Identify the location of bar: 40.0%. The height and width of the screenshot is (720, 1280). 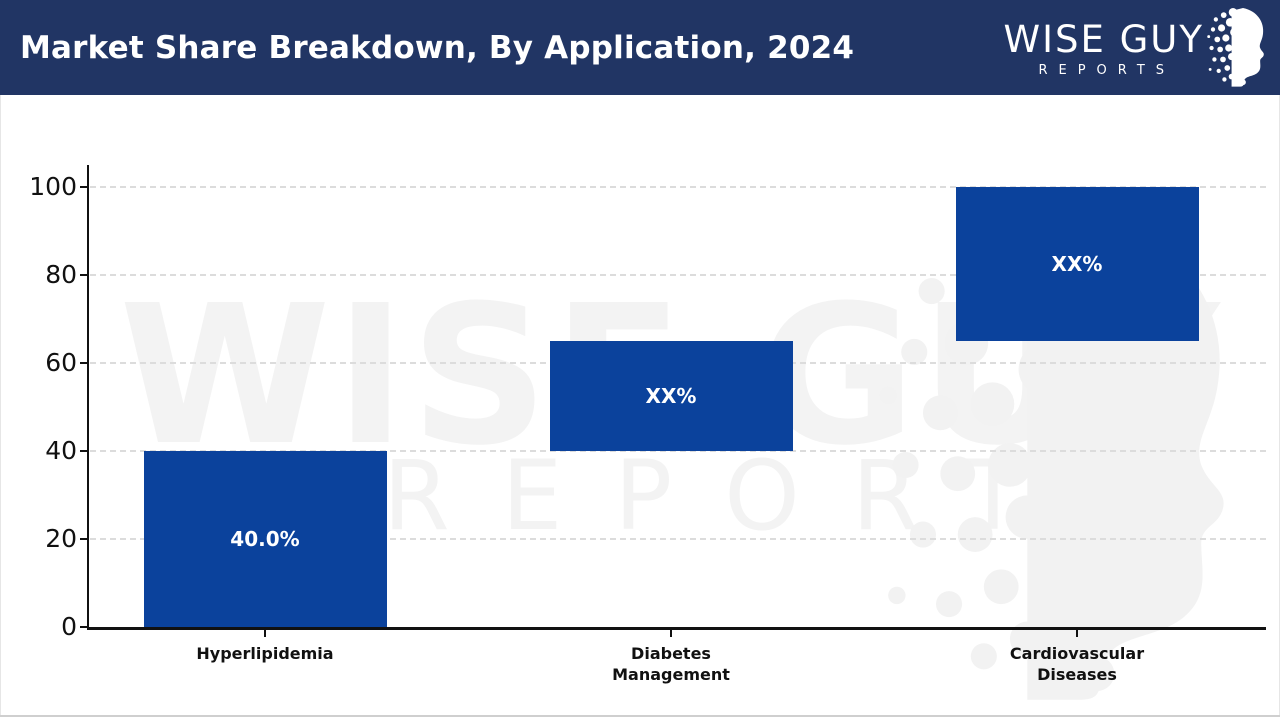
(265, 539).